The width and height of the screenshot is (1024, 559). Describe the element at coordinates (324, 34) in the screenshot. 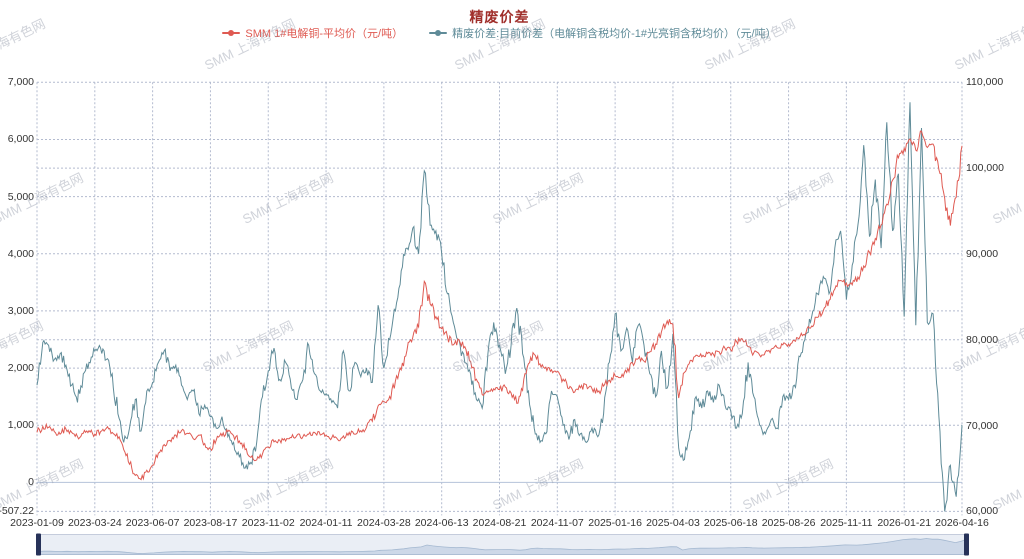

I see `legend-label: SMM 1#电解铜-平均价（元/吨）` at that location.